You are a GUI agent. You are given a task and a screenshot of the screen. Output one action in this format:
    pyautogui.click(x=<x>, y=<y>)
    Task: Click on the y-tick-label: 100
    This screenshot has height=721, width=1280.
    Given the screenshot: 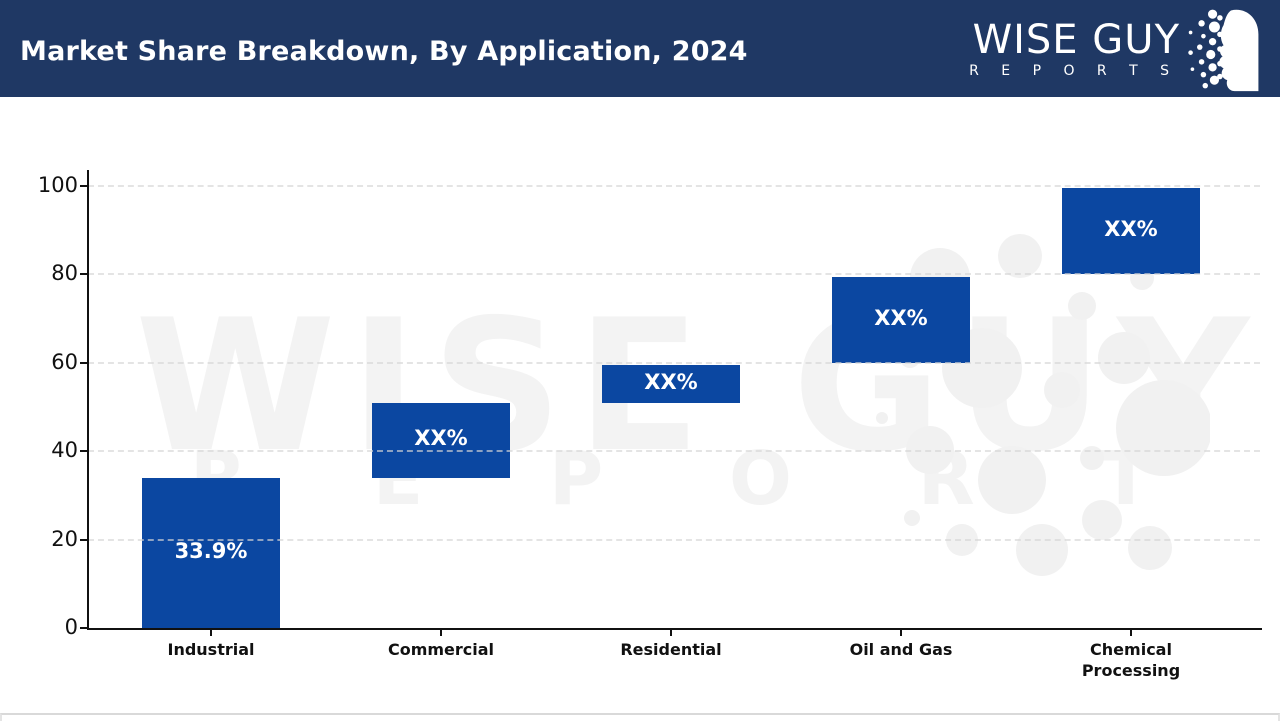 What is the action you would take?
    pyautogui.click(x=57, y=185)
    